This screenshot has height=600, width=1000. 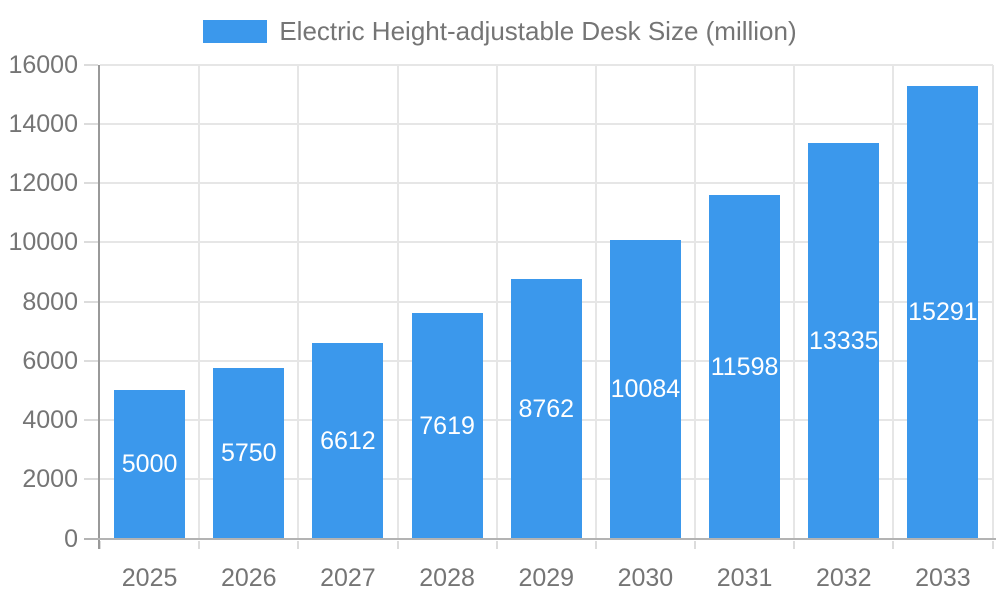 What do you see at coordinates (71, 538) in the screenshot?
I see `y-axis-tick-label: 0` at bounding box center [71, 538].